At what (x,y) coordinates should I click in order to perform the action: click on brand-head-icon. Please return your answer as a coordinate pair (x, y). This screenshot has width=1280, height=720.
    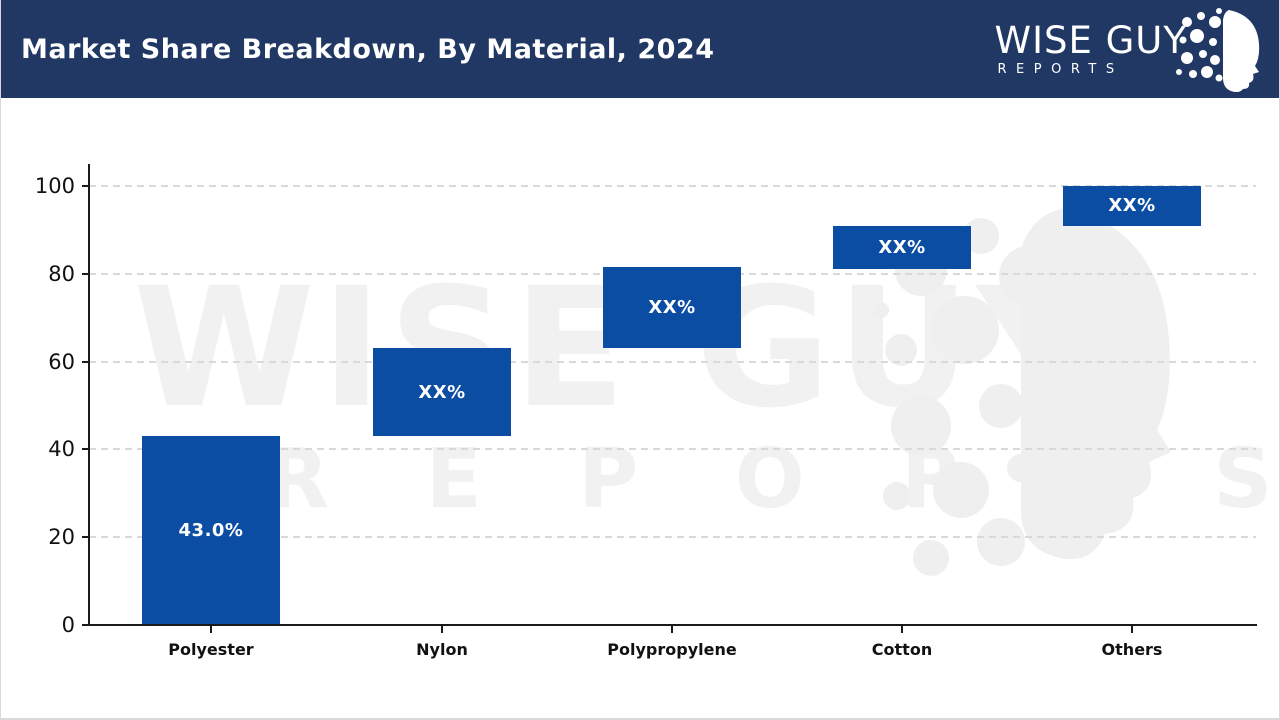
    Looking at the image, I should click on (1218, 50).